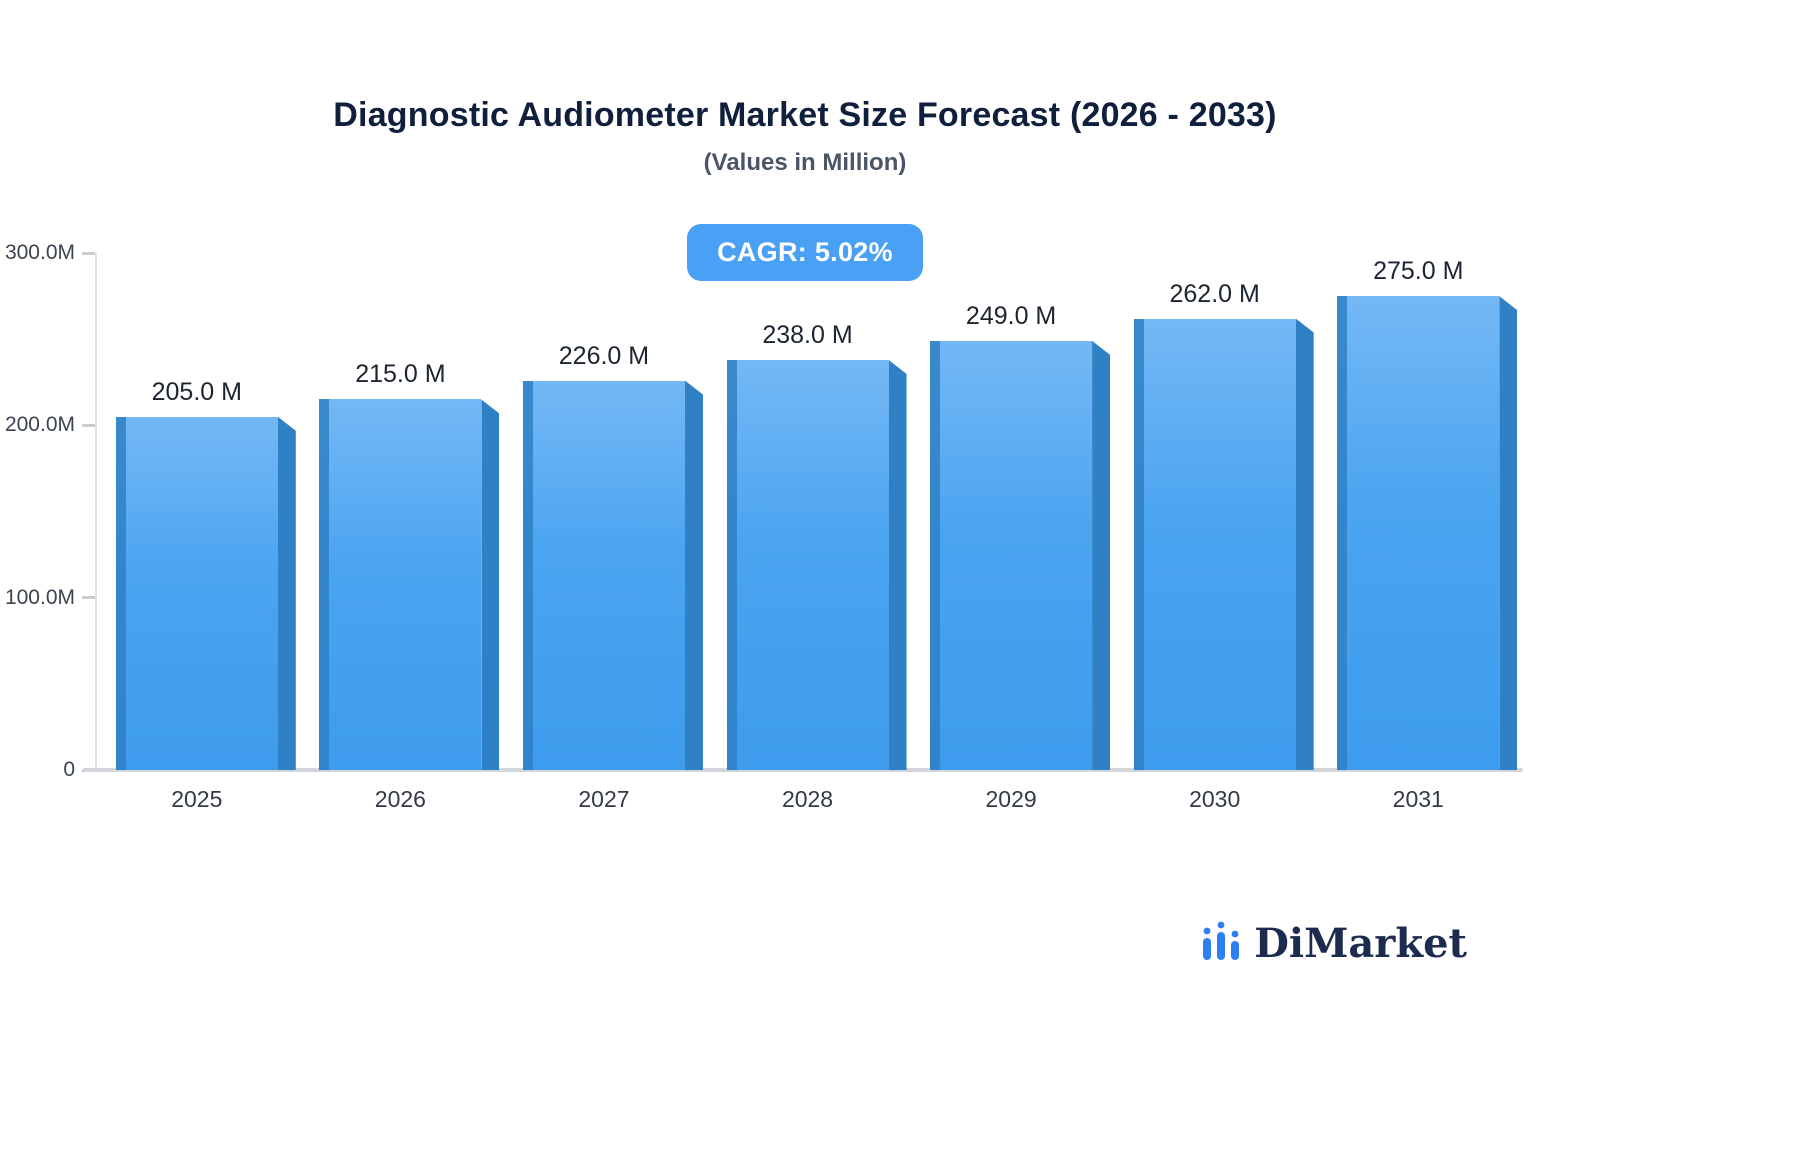  I want to click on chart-subtitle: (Values in Million), so click(805, 162).